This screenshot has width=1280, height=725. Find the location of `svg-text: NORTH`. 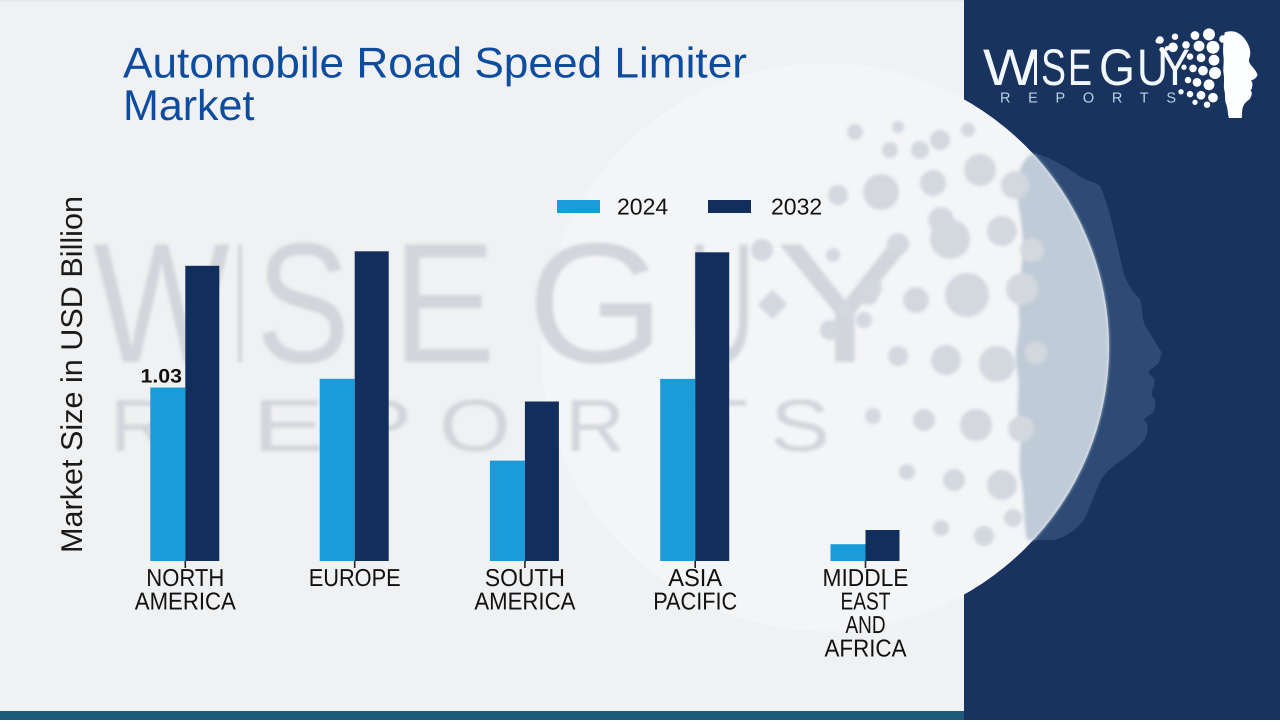

svg-text: NORTH is located at coordinates (185, 578).